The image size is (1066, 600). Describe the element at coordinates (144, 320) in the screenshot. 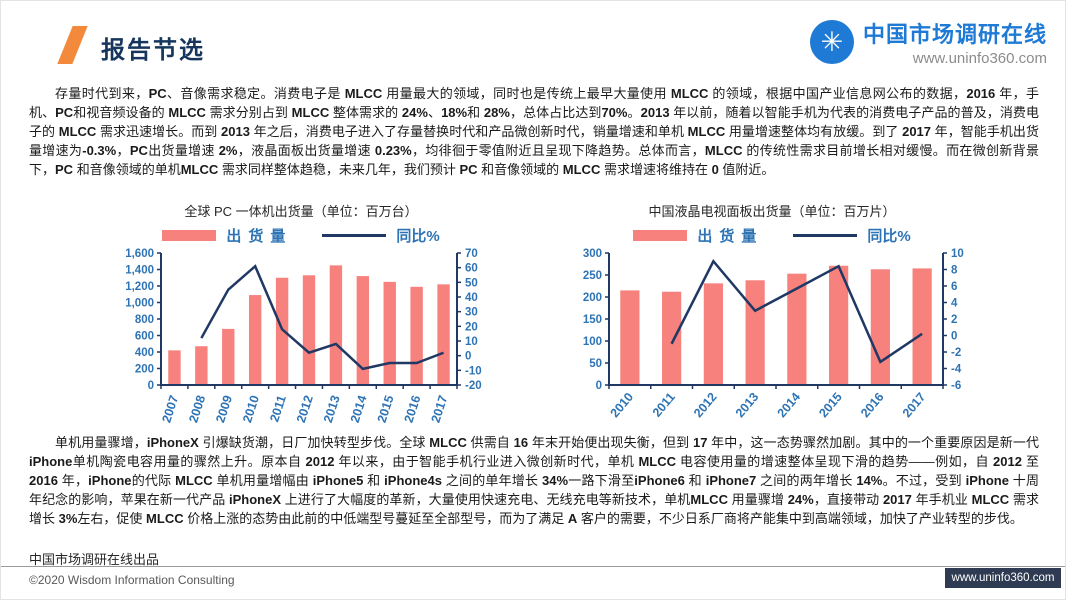

I see `svg-text: 800` at that location.